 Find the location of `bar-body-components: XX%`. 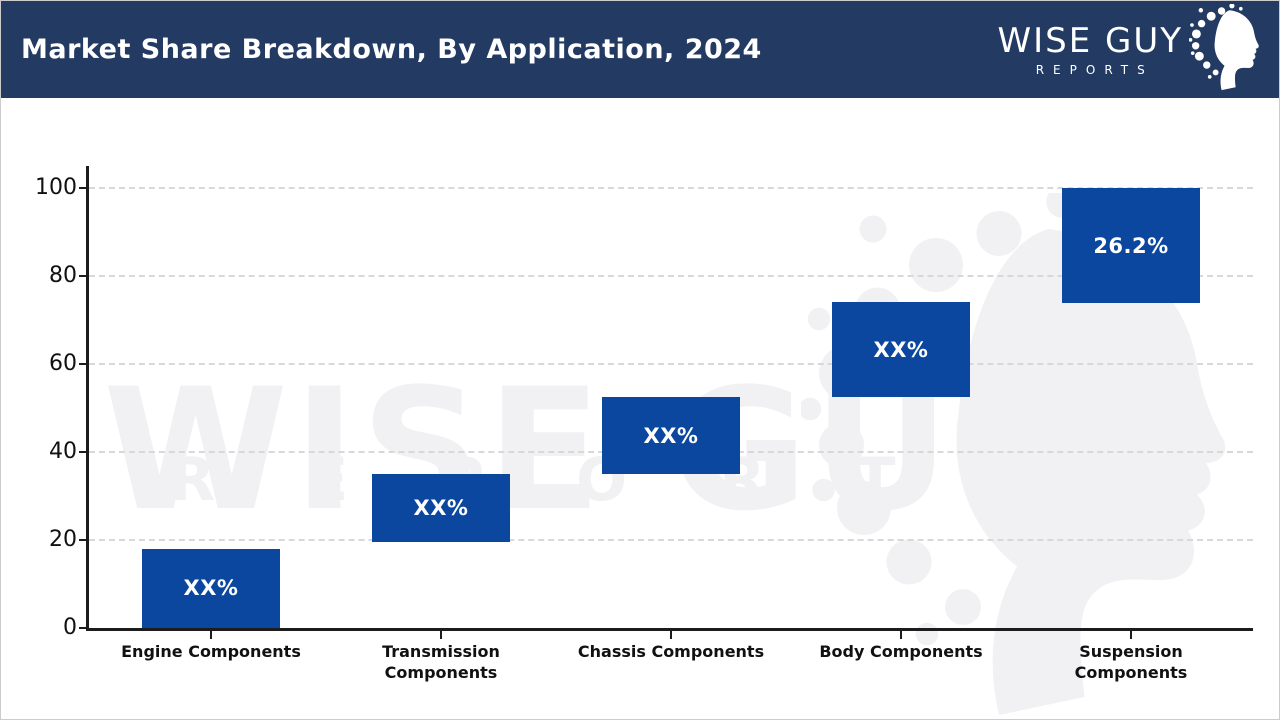

bar-body-components: XX% is located at coordinates (901, 349).